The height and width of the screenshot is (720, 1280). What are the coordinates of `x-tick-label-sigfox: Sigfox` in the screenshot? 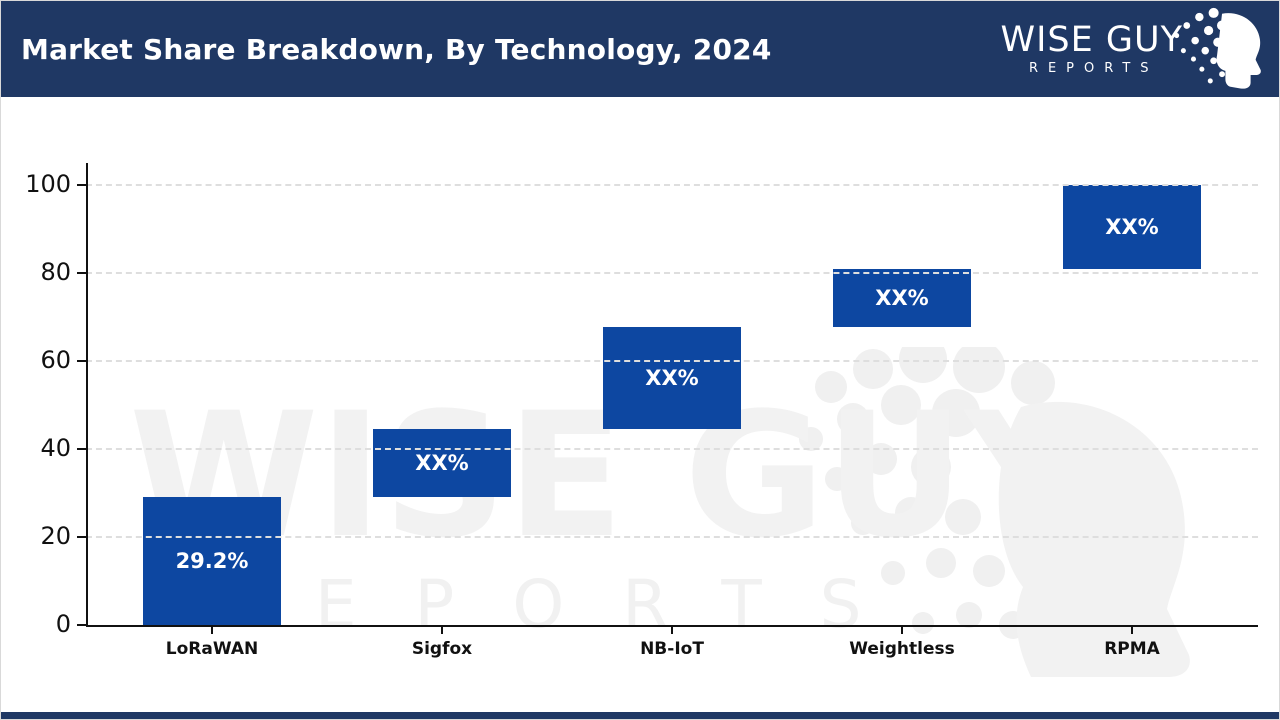 It's located at (442, 649).